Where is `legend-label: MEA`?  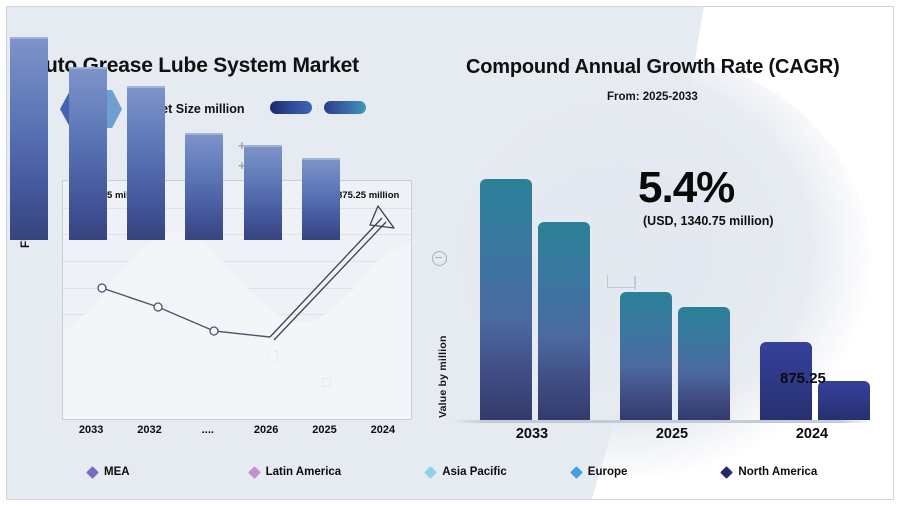 legend-label: MEA is located at coordinates (117, 472).